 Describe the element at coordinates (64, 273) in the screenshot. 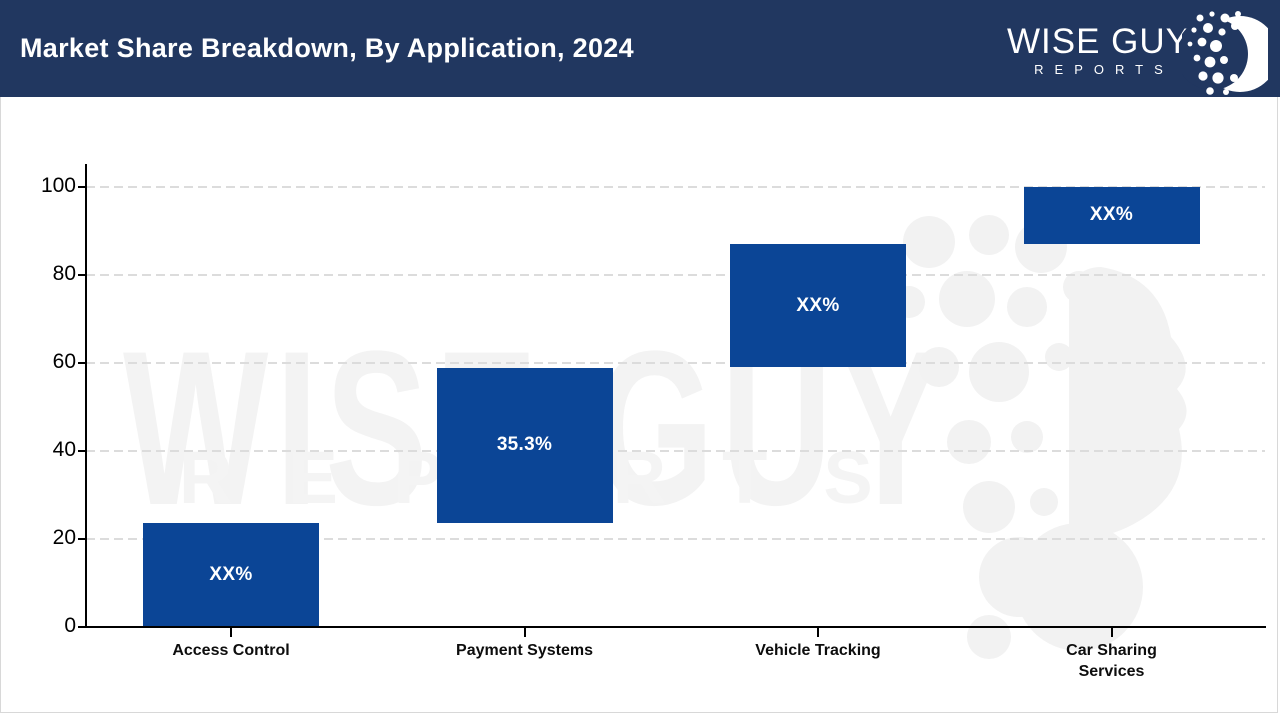

I see `y-tick-label: 80` at that location.